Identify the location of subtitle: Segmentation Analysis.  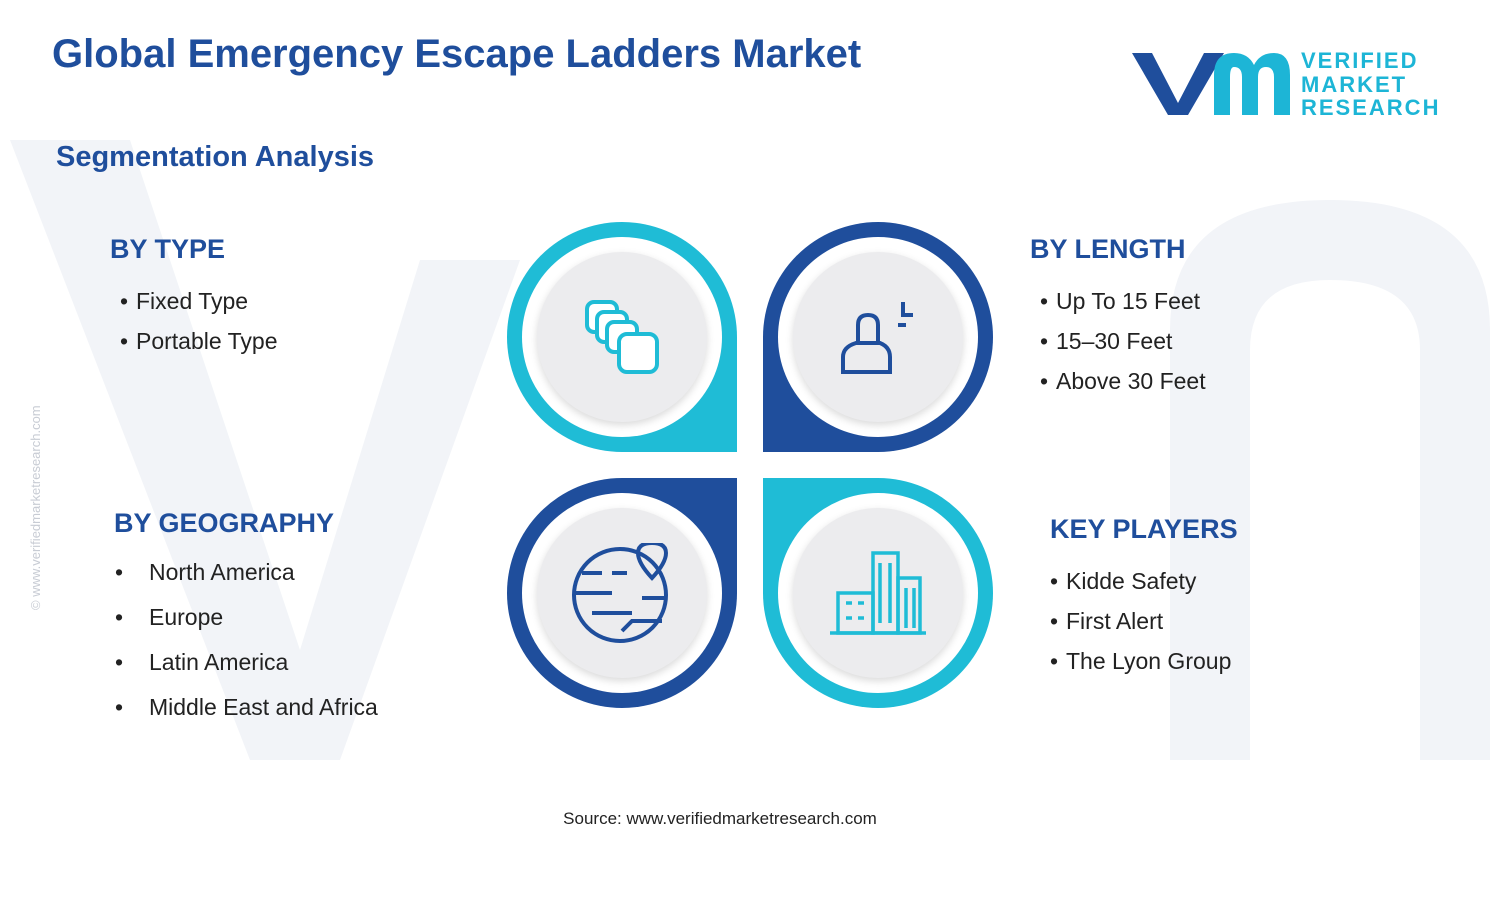
(215, 157).